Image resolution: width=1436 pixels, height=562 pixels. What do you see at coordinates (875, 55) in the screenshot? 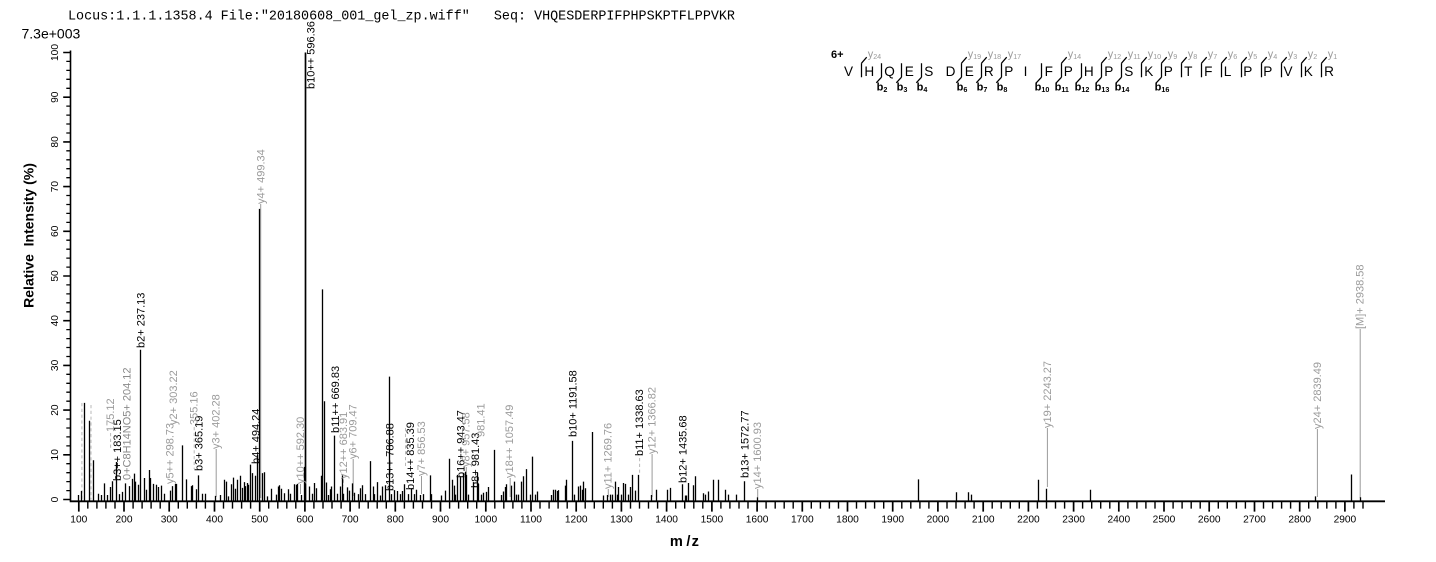
I see `svg-text: y24` at bounding box center [875, 55].